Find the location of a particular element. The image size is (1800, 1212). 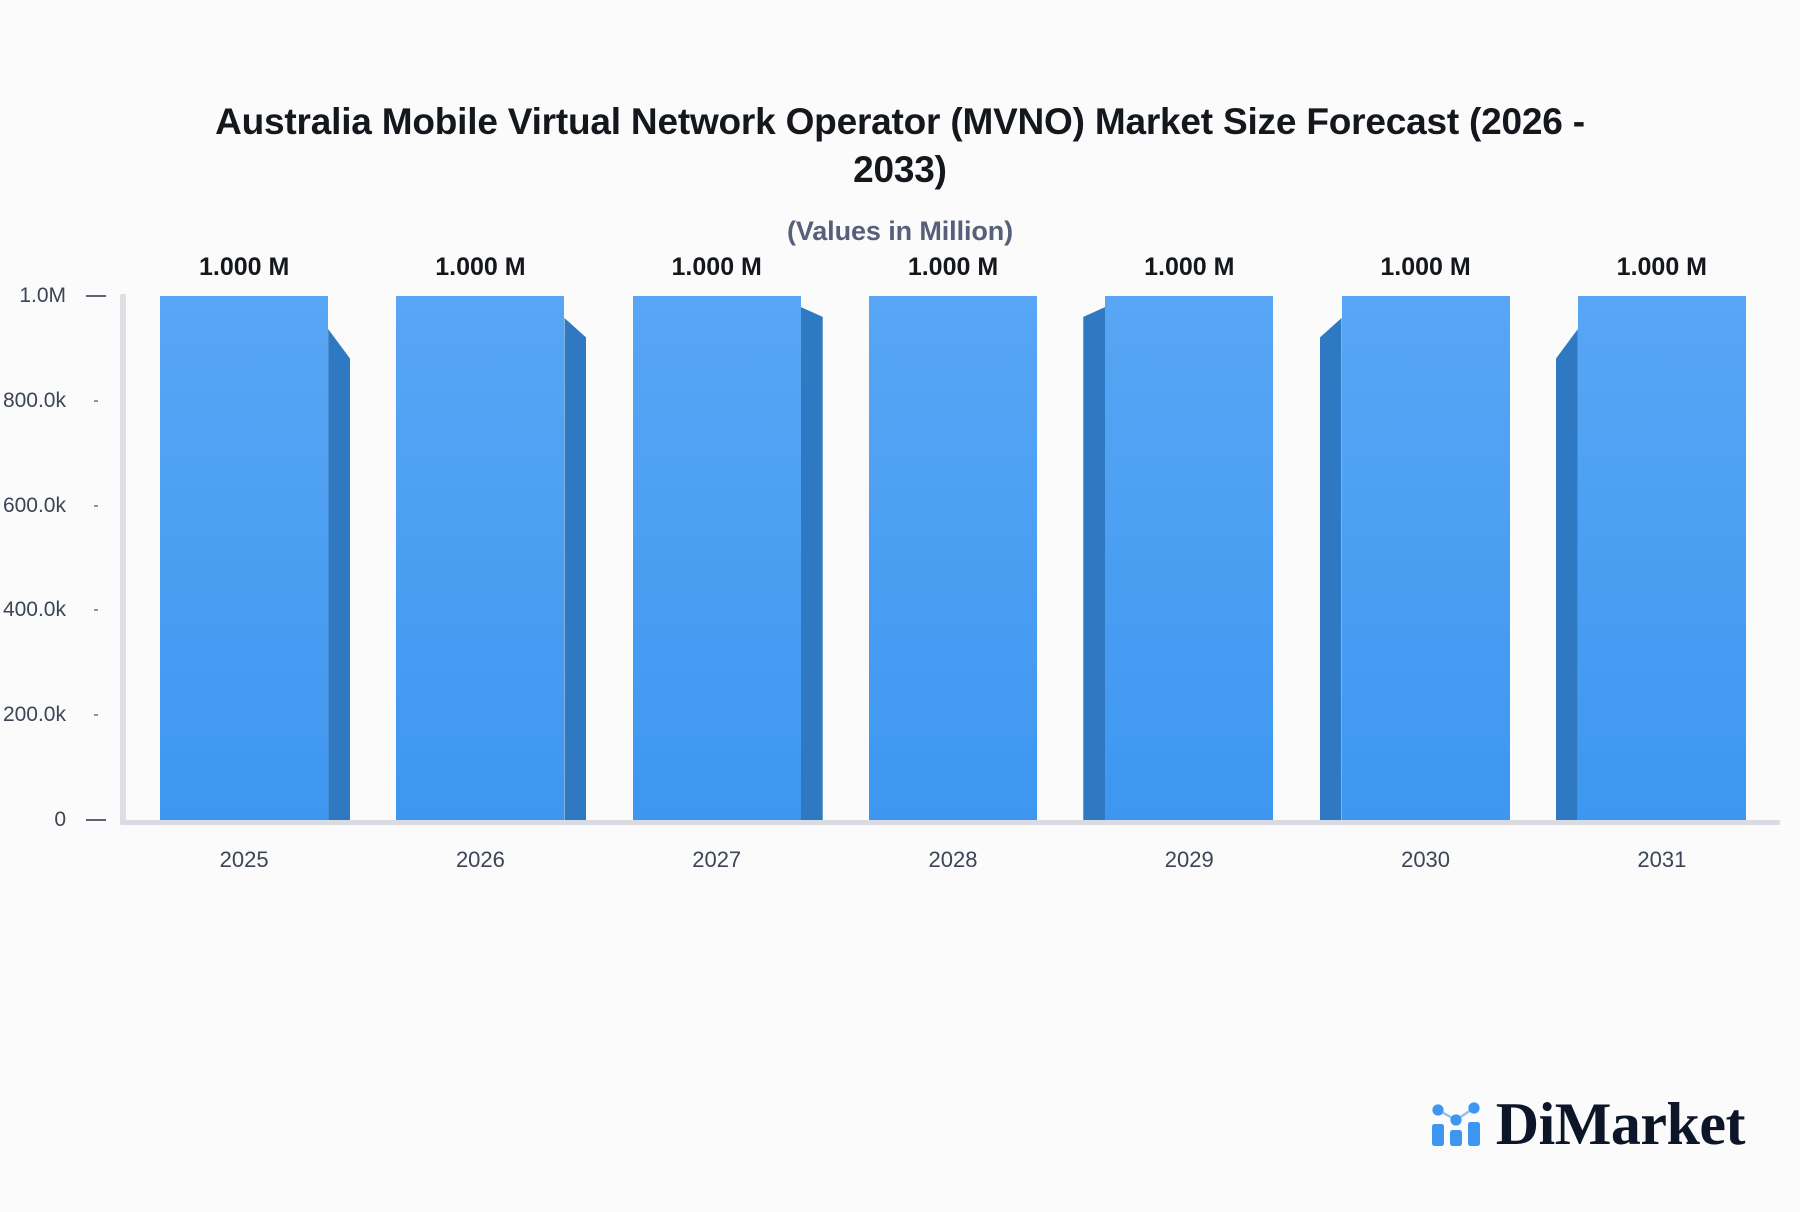

y-axis-tick-label: 0 is located at coordinates (60, 819).